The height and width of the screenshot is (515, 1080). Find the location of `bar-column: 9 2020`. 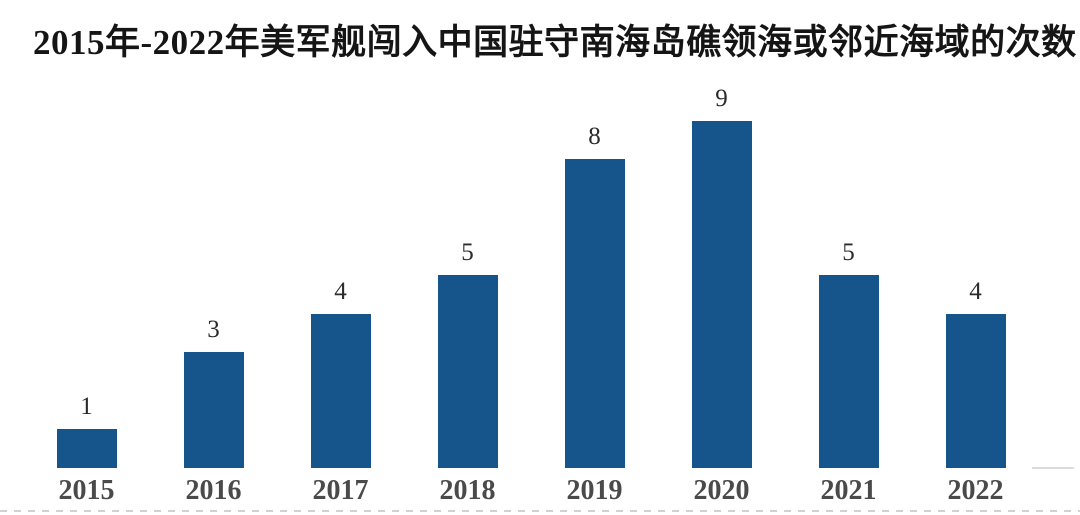

bar-column: 9 2020 is located at coordinates (721, 253).